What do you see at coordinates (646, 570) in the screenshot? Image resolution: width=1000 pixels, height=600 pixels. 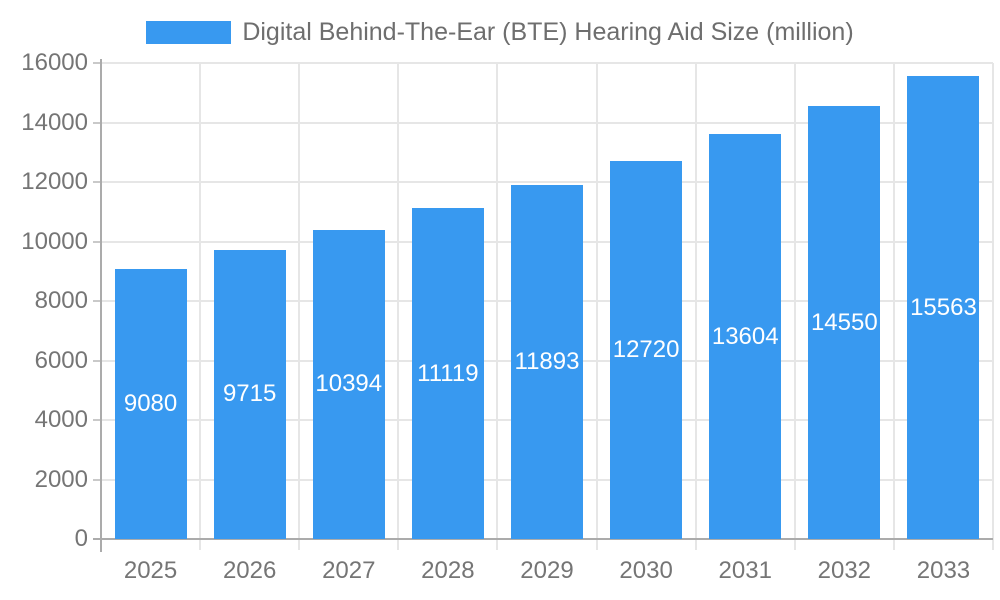 I see `x-axis-tick-label: 2030` at bounding box center [646, 570].